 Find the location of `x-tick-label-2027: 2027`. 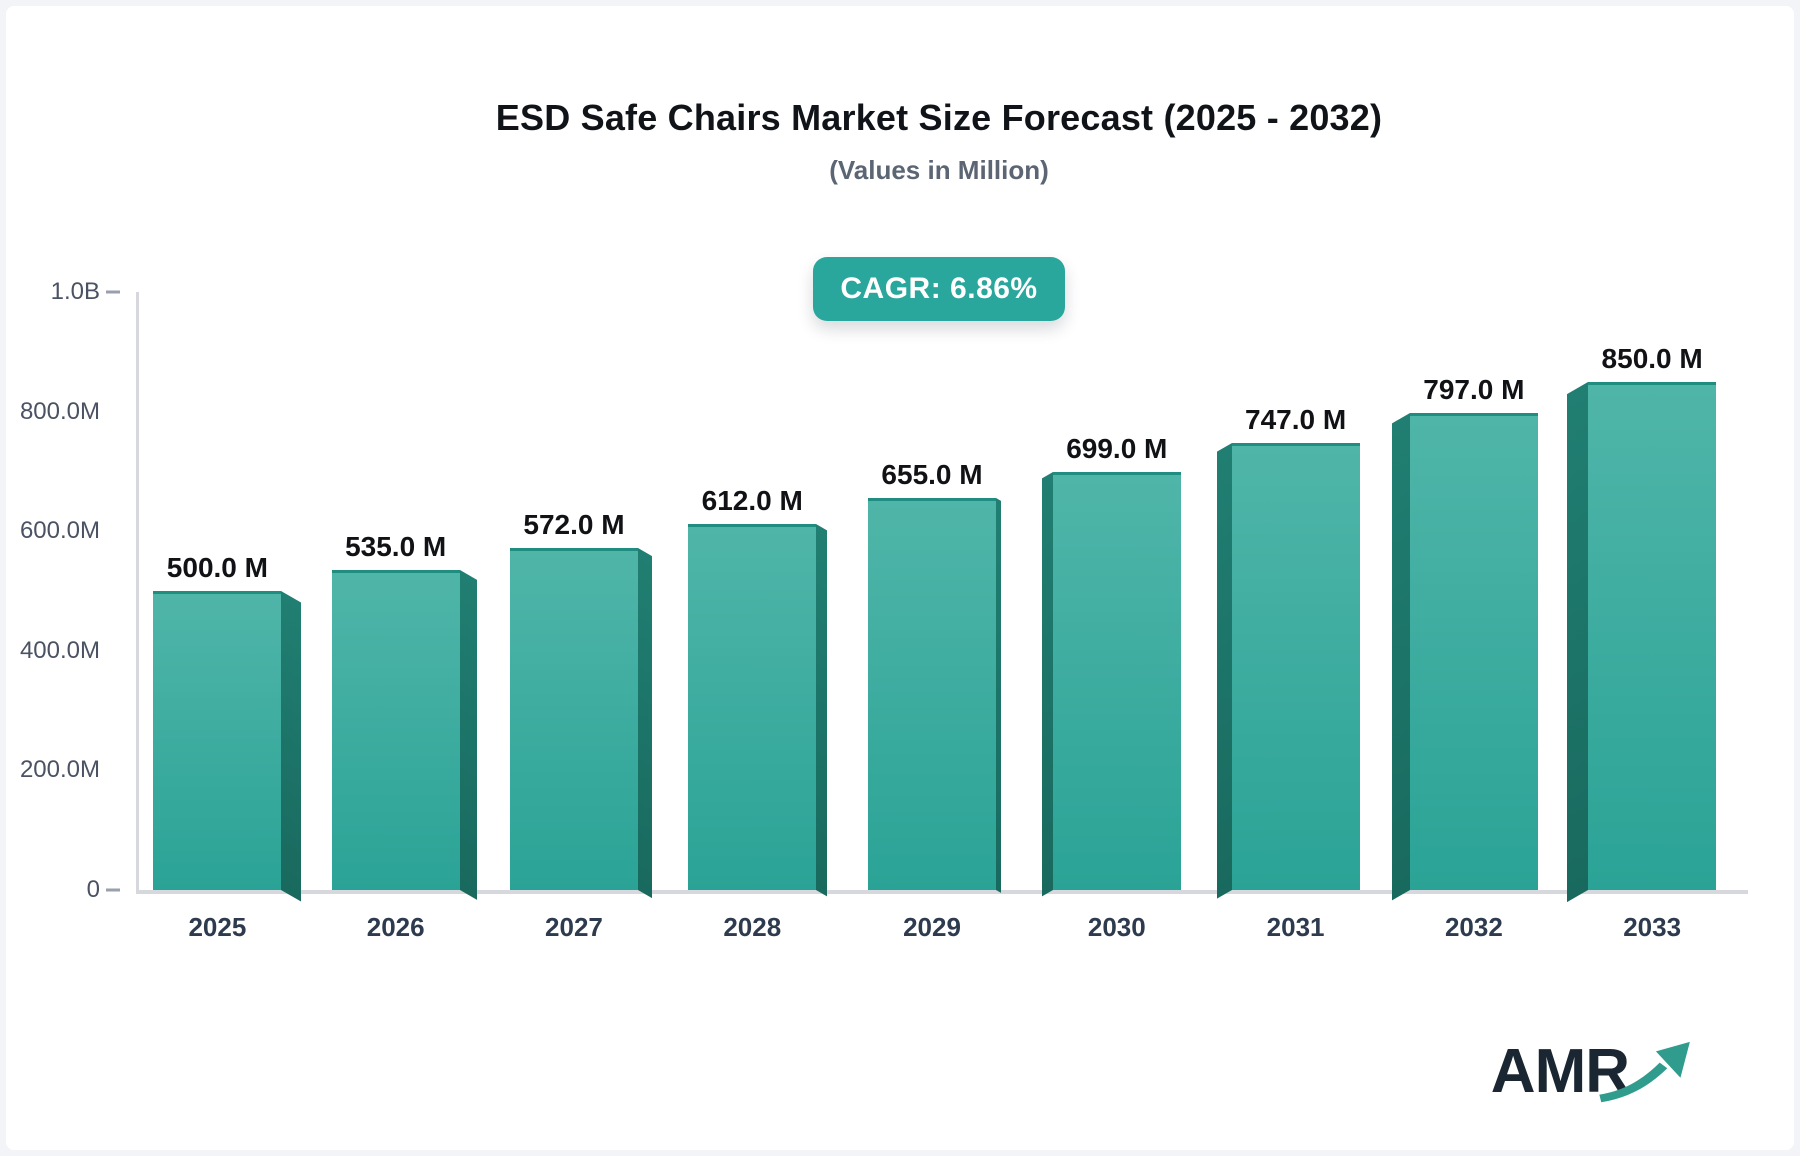

x-tick-label-2027: 2027 is located at coordinates (574, 927).